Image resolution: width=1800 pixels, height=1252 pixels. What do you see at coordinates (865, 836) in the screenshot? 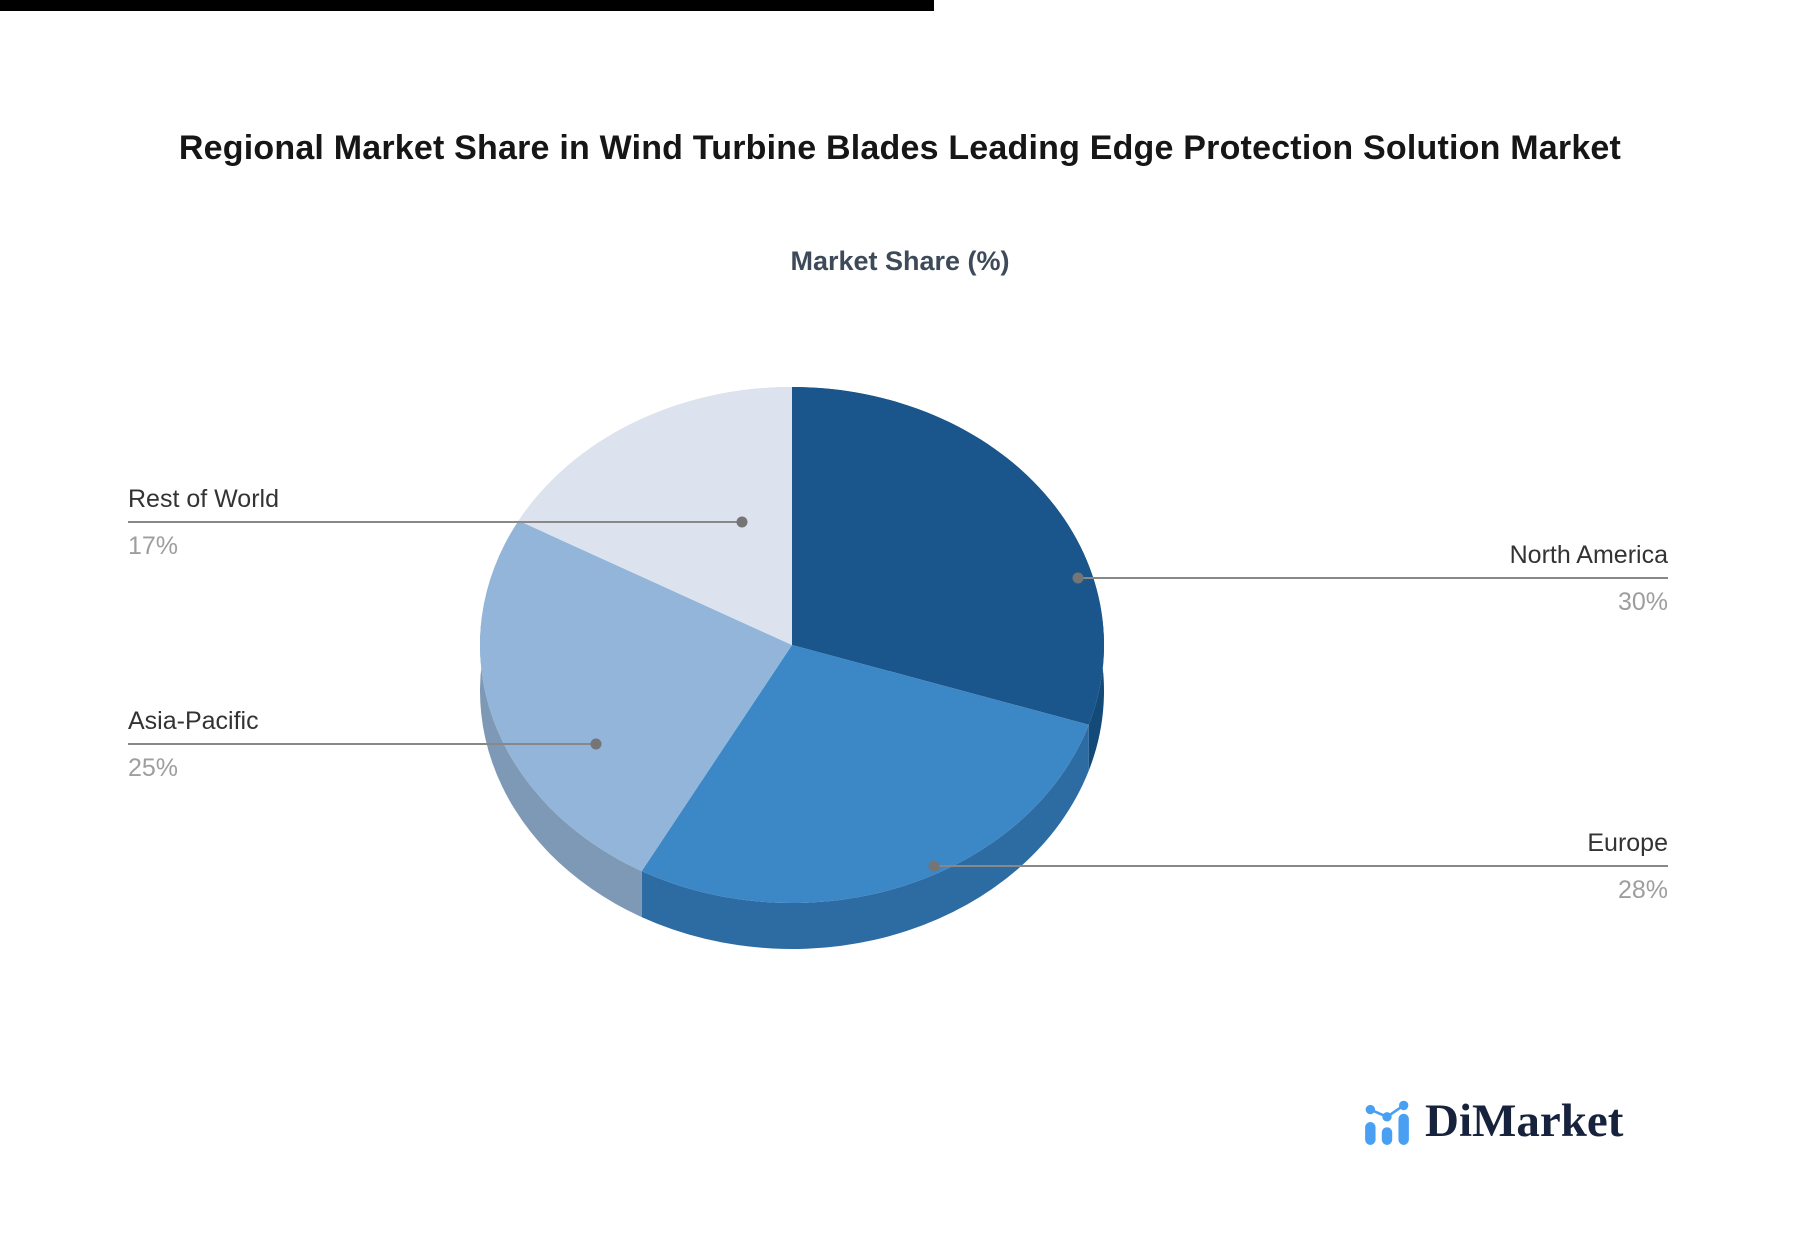
I see `pie-slice-side-europe` at bounding box center [865, 836].